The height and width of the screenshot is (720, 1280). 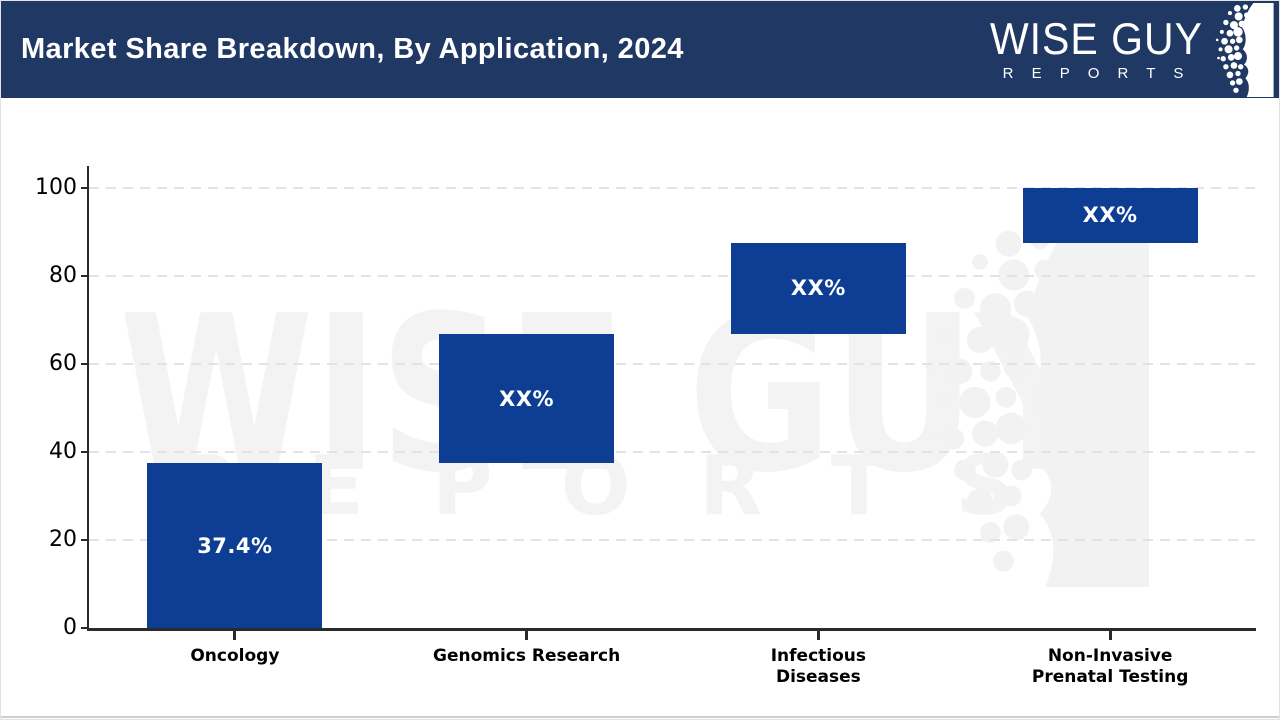 What do you see at coordinates (70, 627) in the screenshot?
I see `y-tick-label-0: 0` at bounding box center [70, 627].